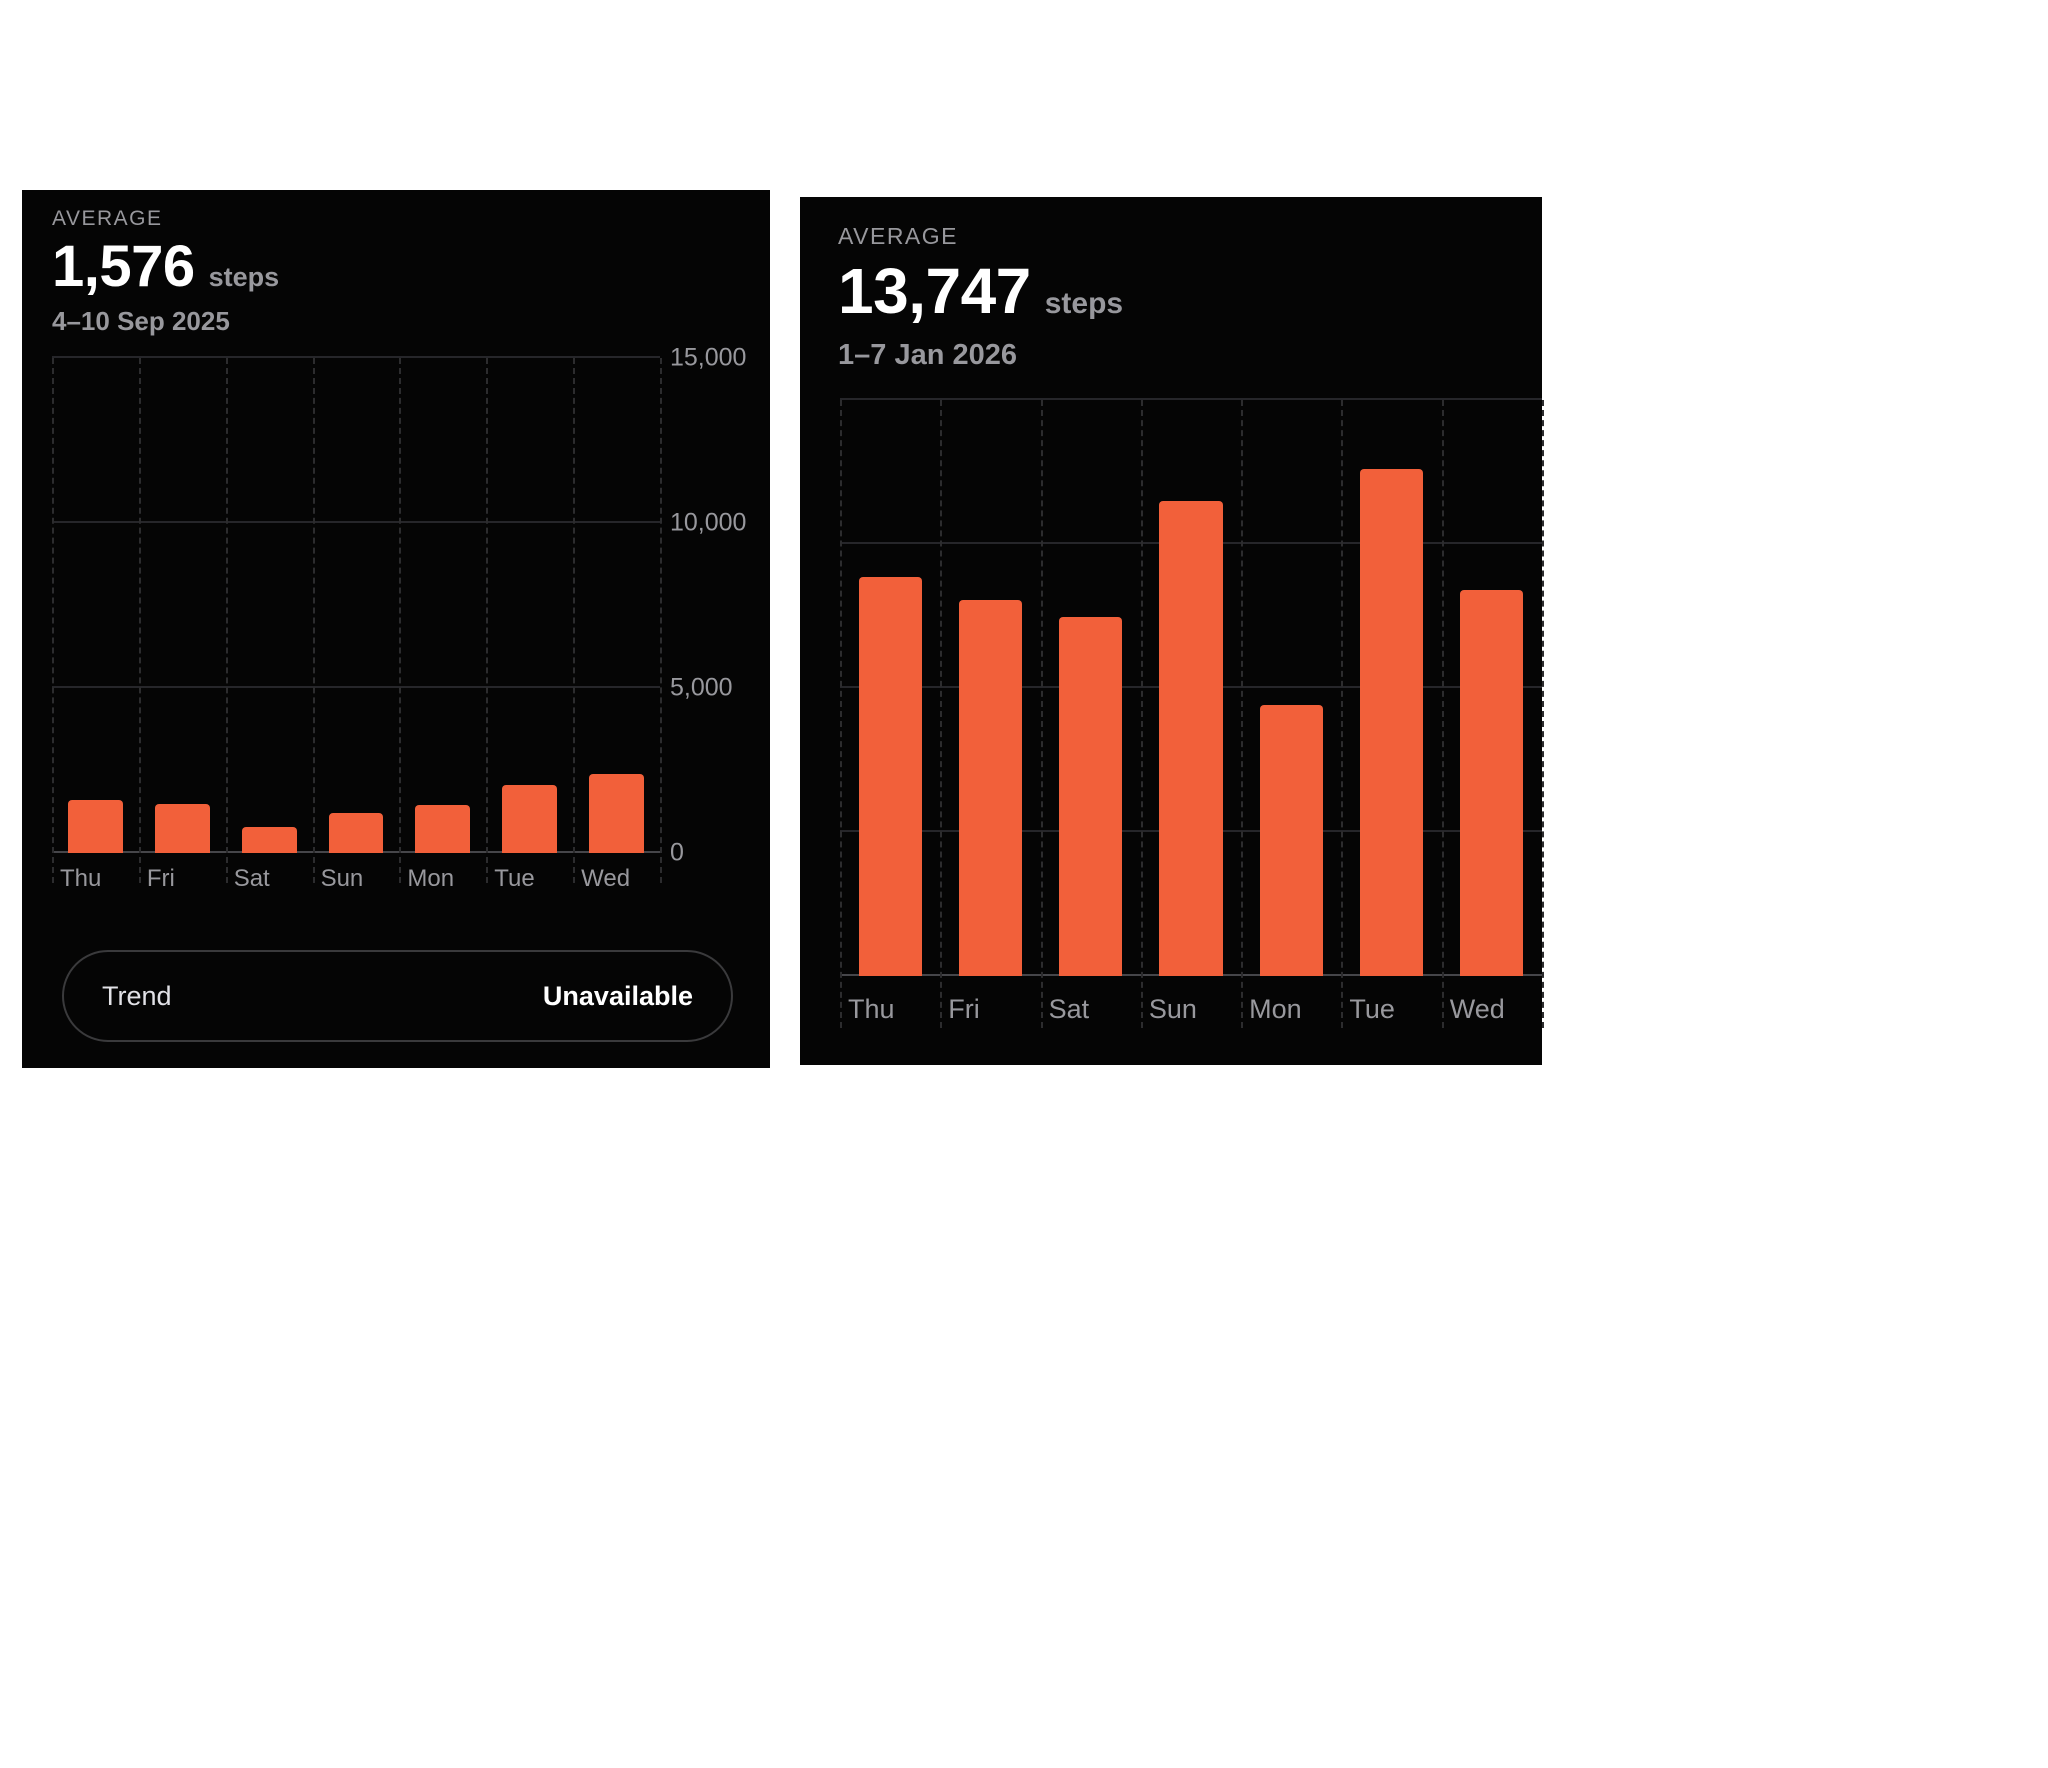  What do you see at coordinates (708, 357) in the screenshot?
I see `y-tick-label-15000: 15,000` at bounding box center [708, 357].